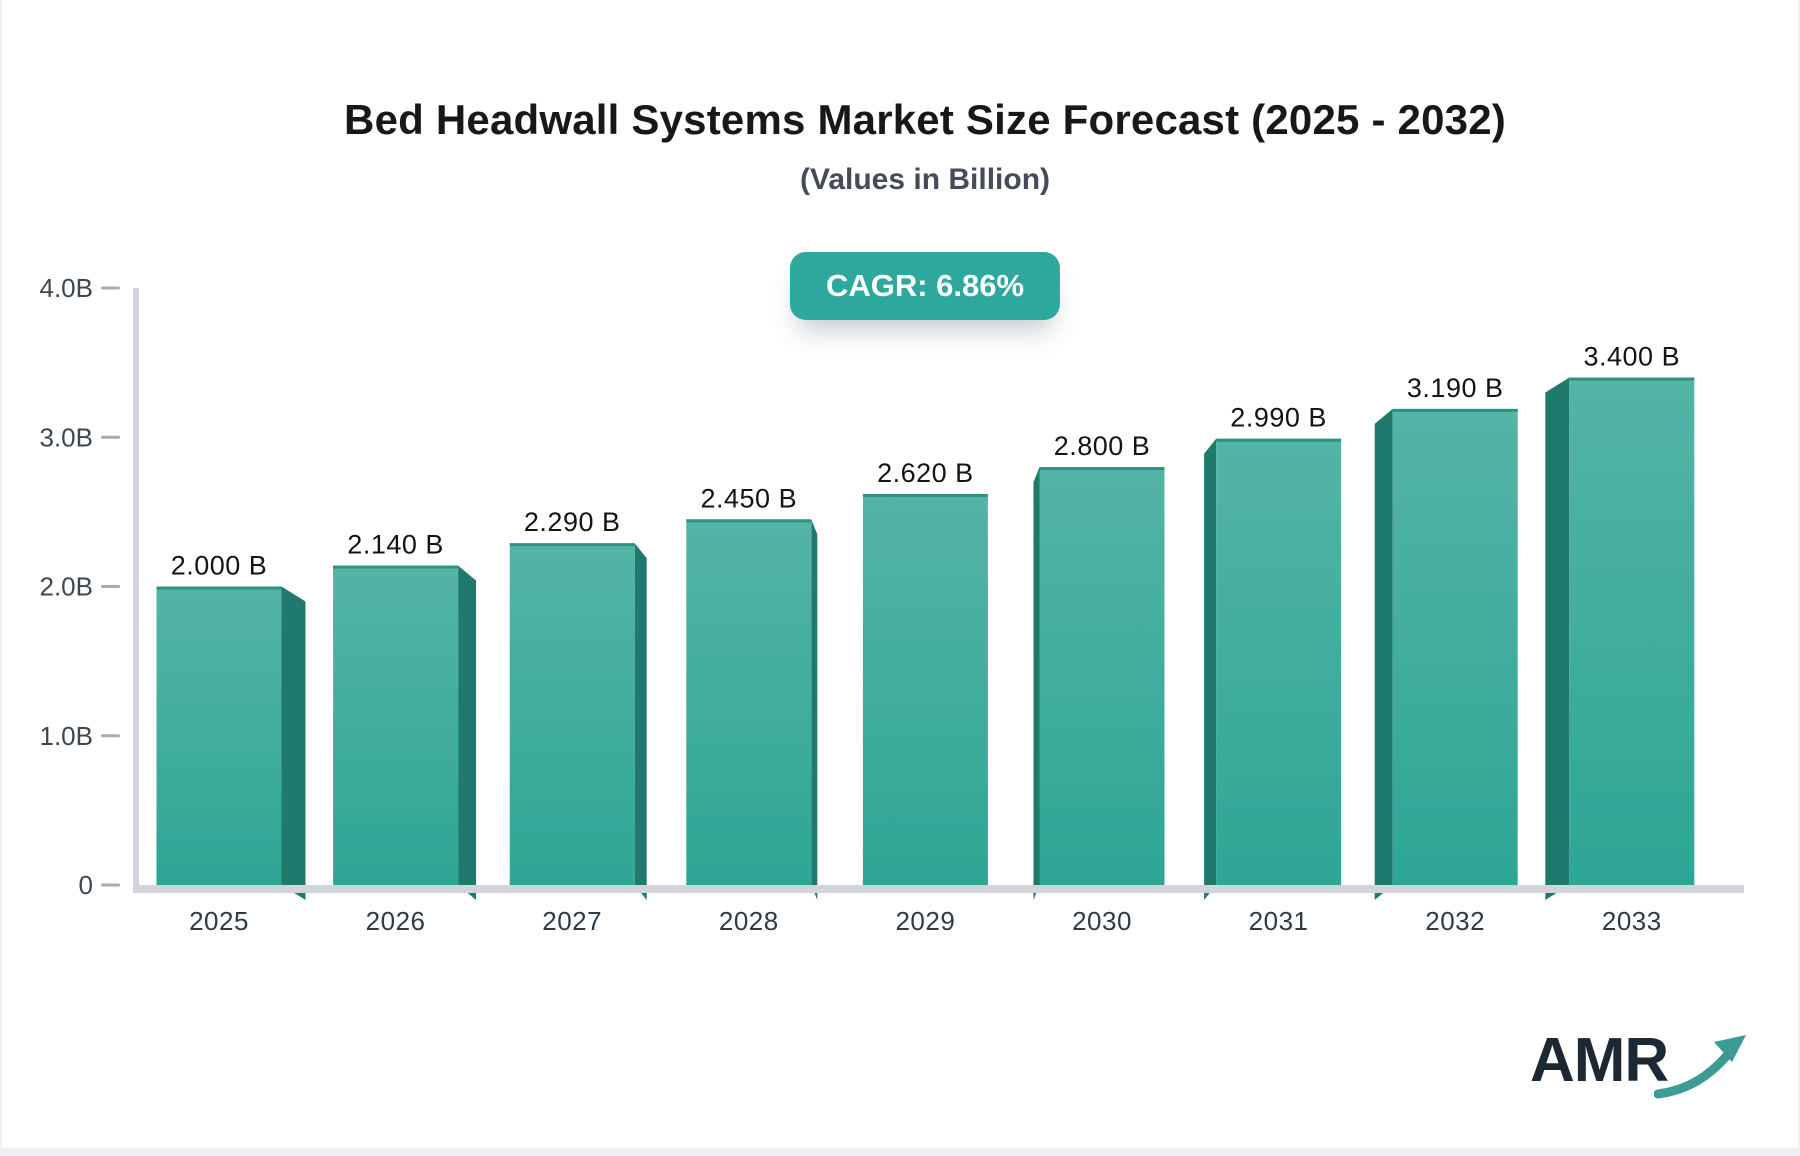 The image size is (1800, 1156). Describe the element at coordinates (396, 921) in the screenshot. I see `x-tick-label-2026: 2026` at that location.